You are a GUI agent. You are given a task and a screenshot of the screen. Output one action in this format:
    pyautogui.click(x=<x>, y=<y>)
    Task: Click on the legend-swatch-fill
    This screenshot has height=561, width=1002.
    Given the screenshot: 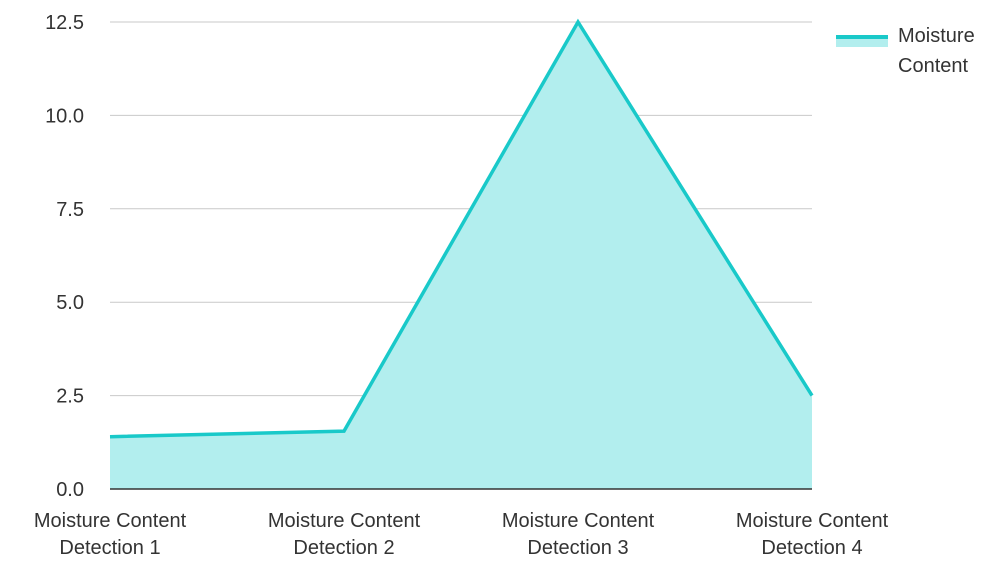 What is the action you would take?
    pyautogui.click(x=862, y=42)
    